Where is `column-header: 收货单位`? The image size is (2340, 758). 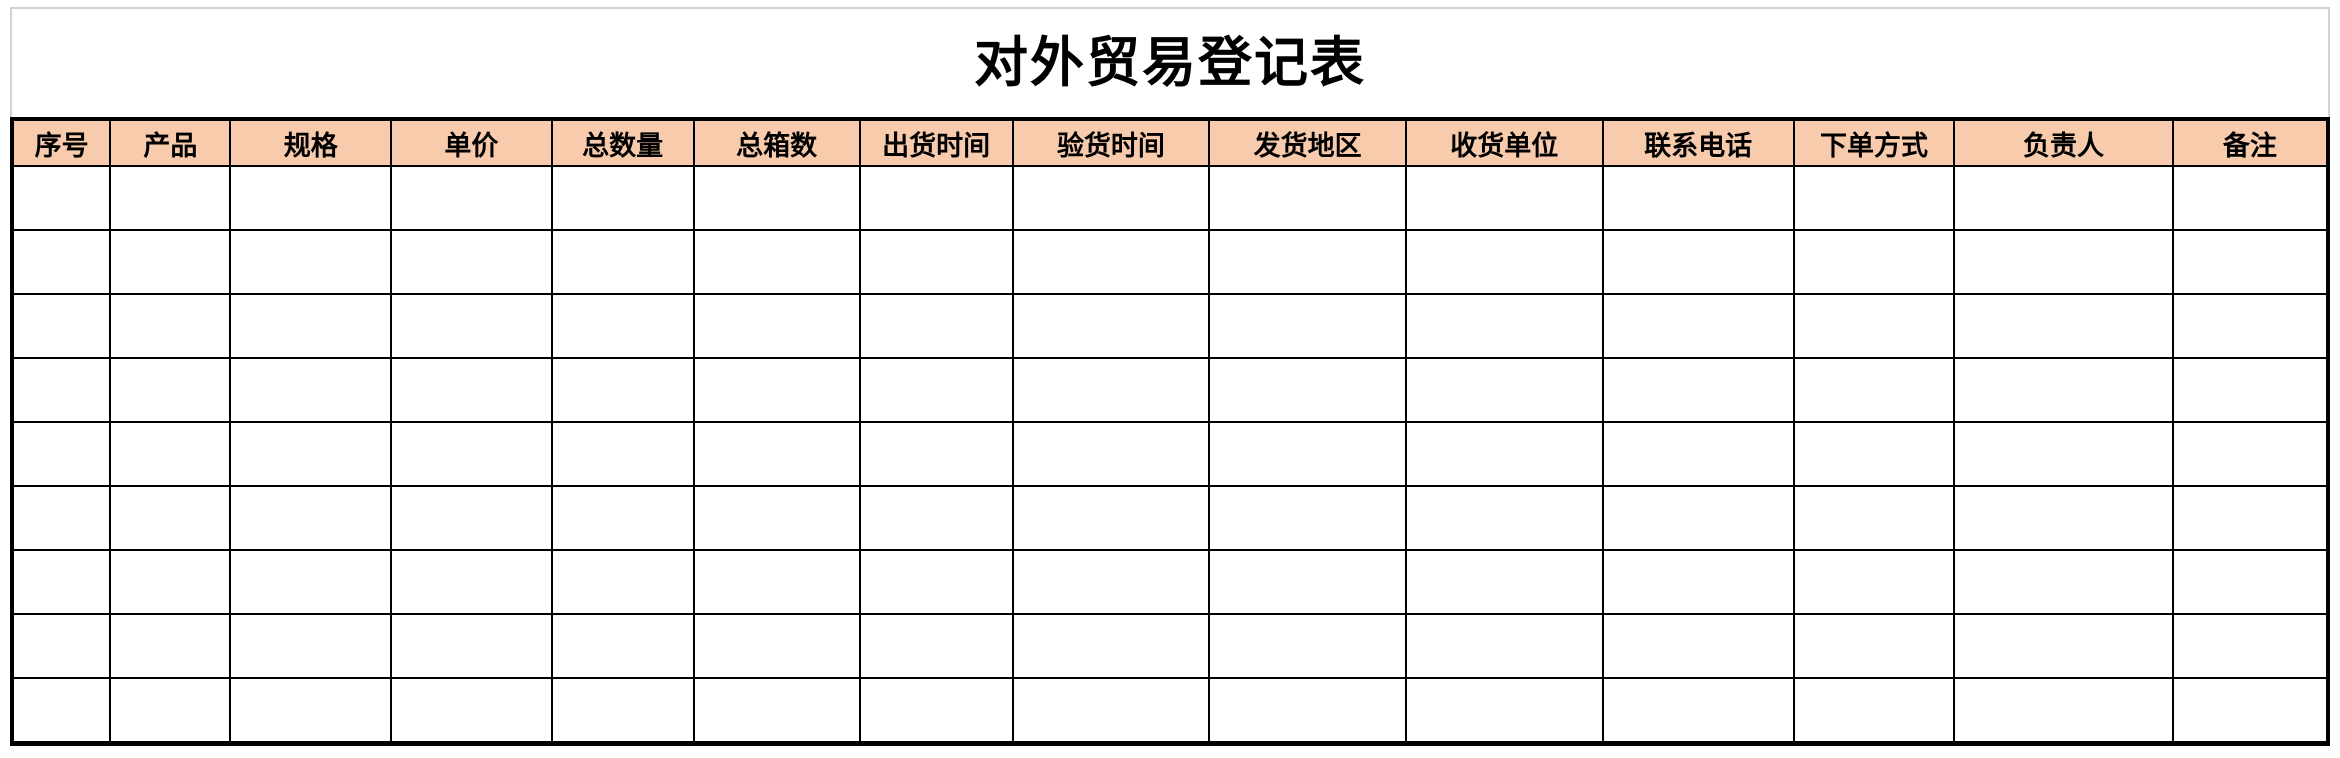
column-header: 收货单位 is located at coordinates (1504, 142).